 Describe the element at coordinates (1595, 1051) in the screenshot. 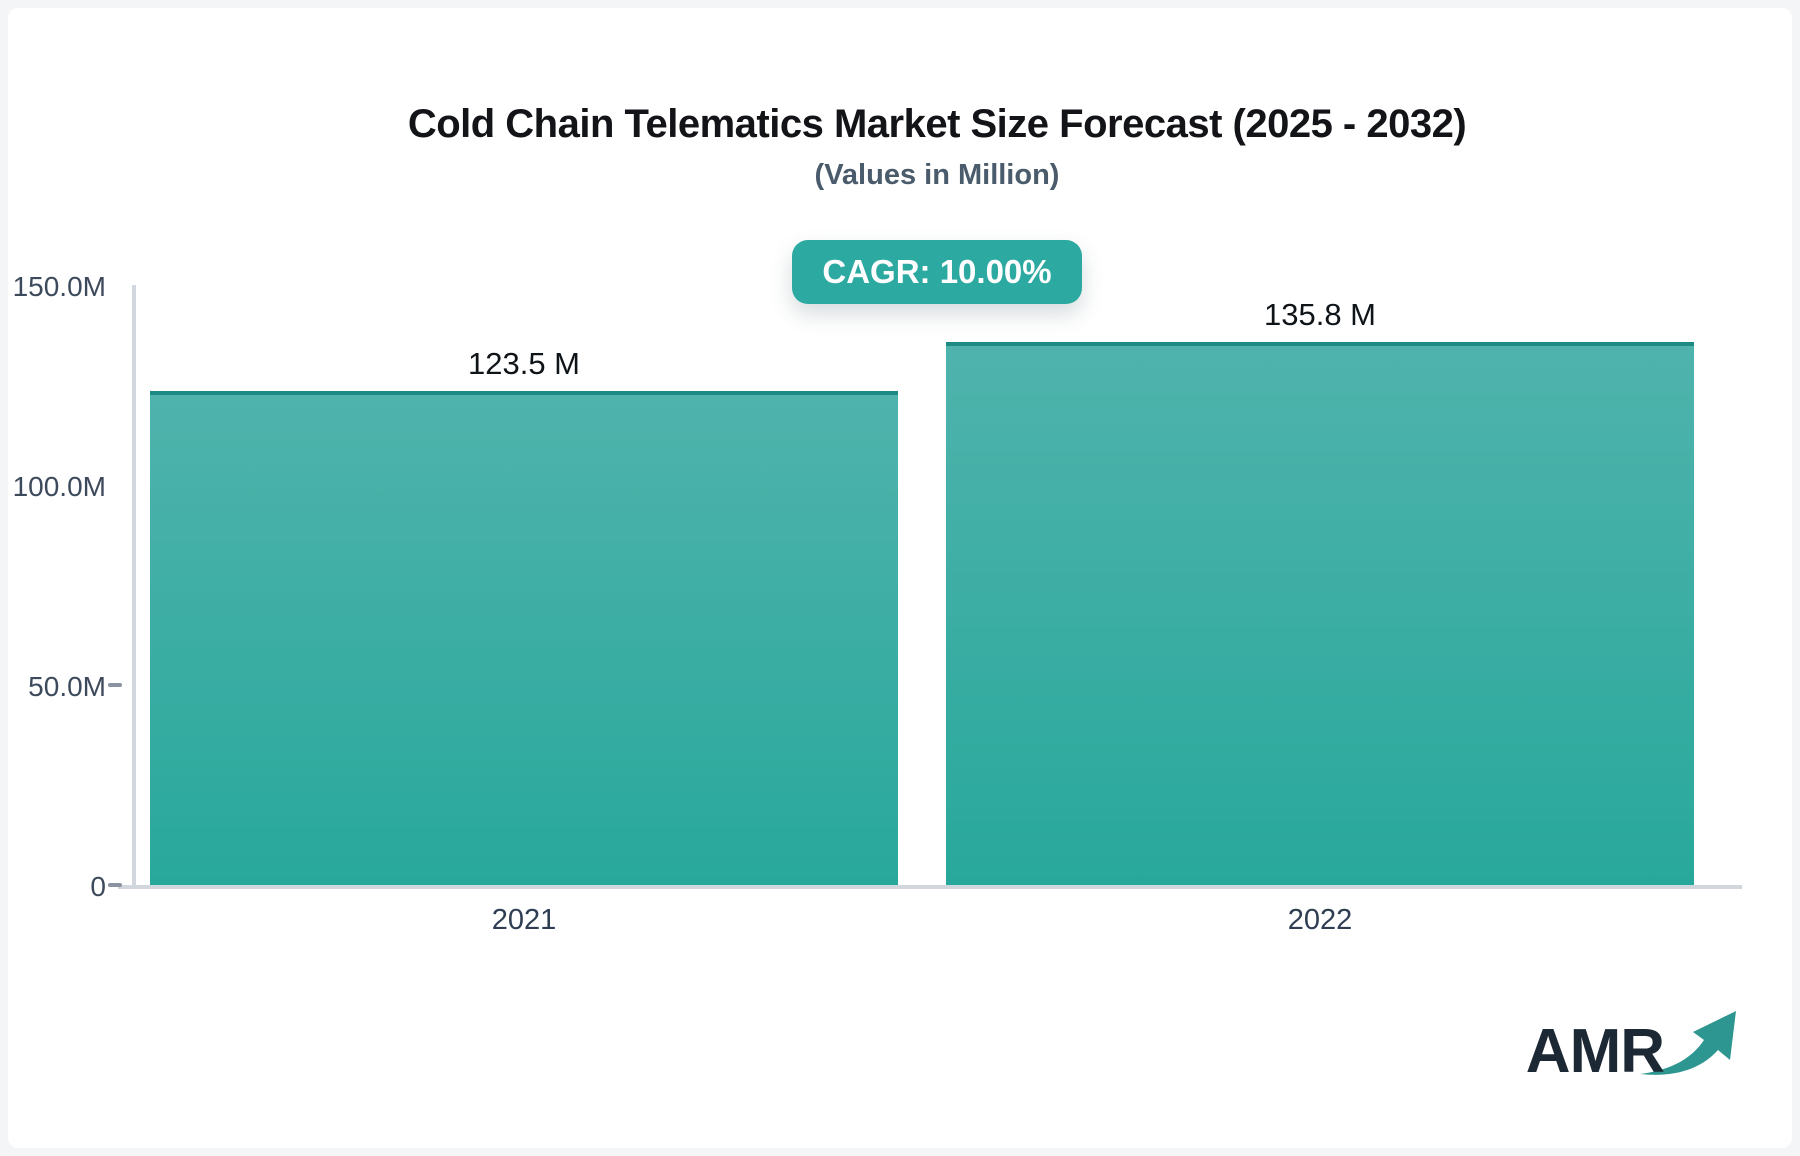

I see `amr-logo-text: AMR` at that location.